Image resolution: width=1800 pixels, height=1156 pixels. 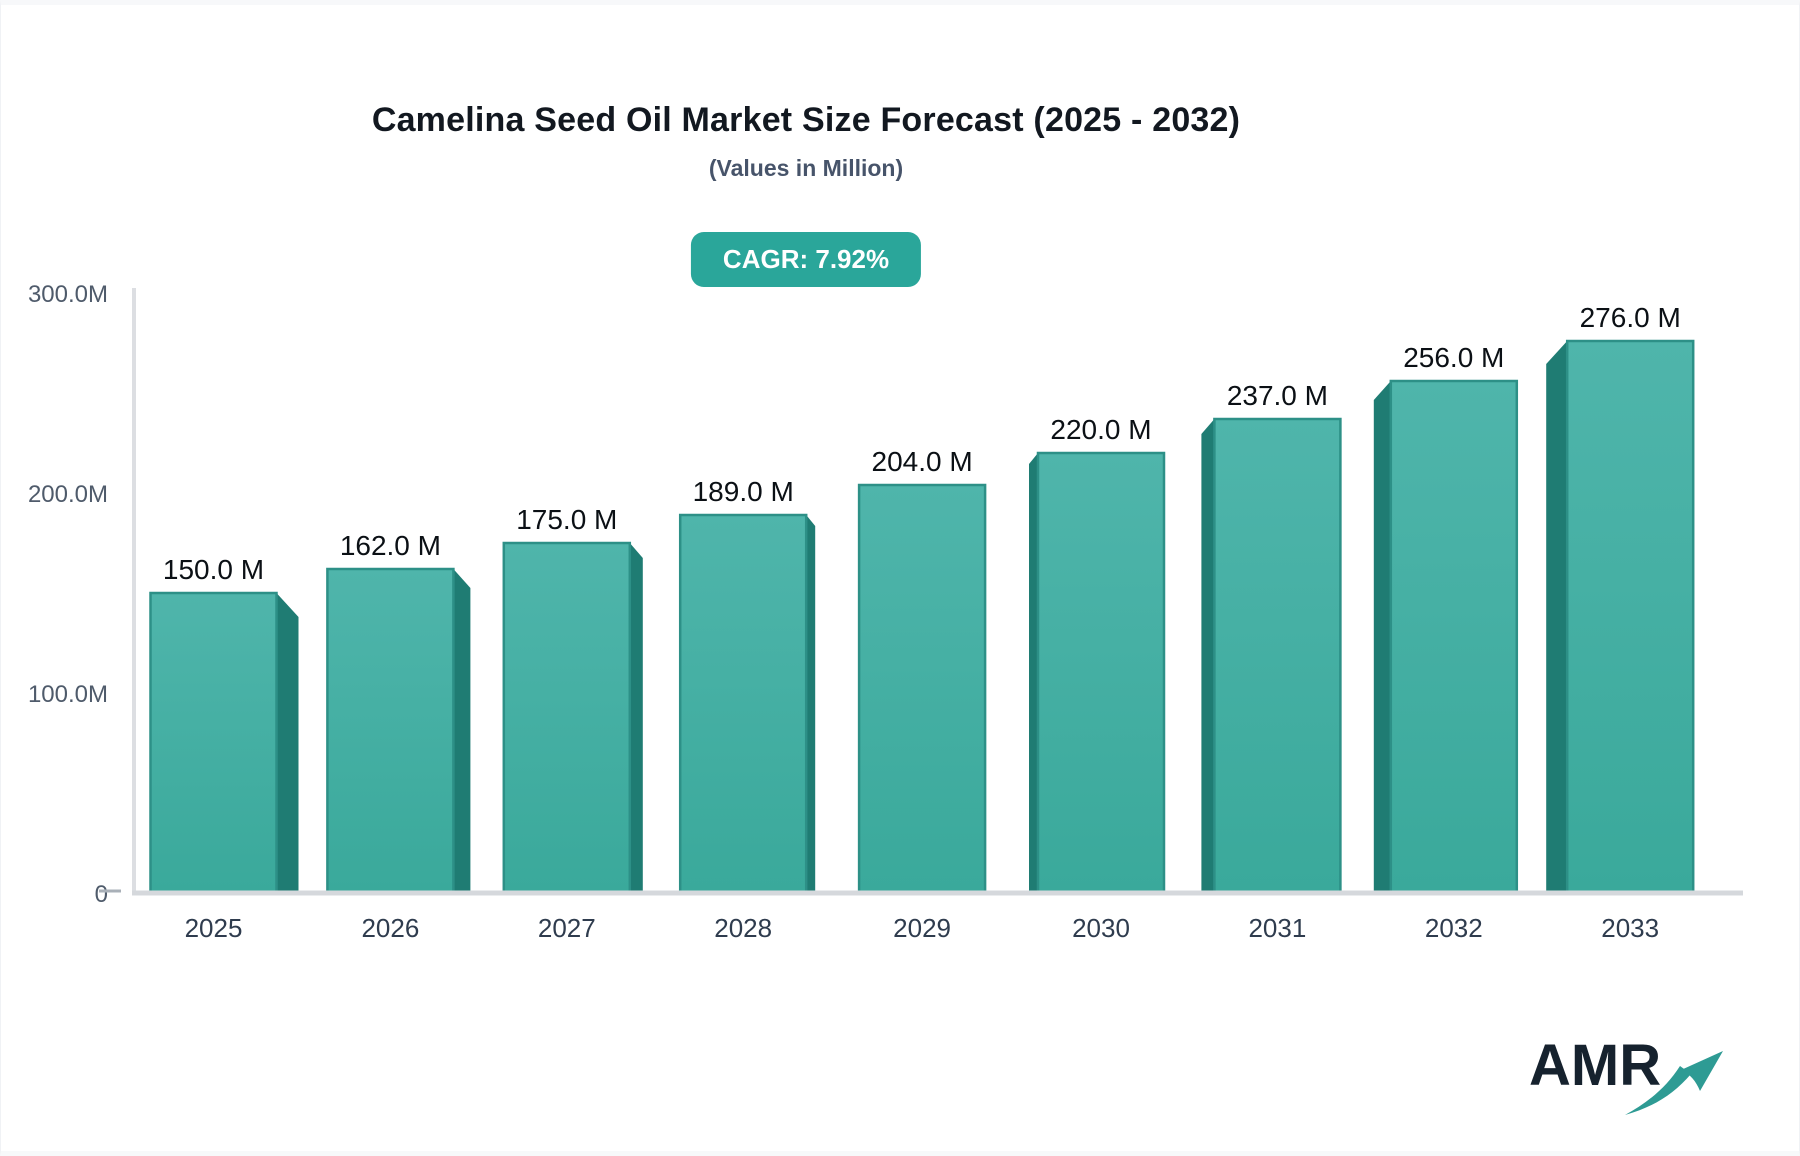 What do you see at coordinates (743, 928) in the screenshot?
I see `x-tick-label: 2028` at bounding box center [743, 928].